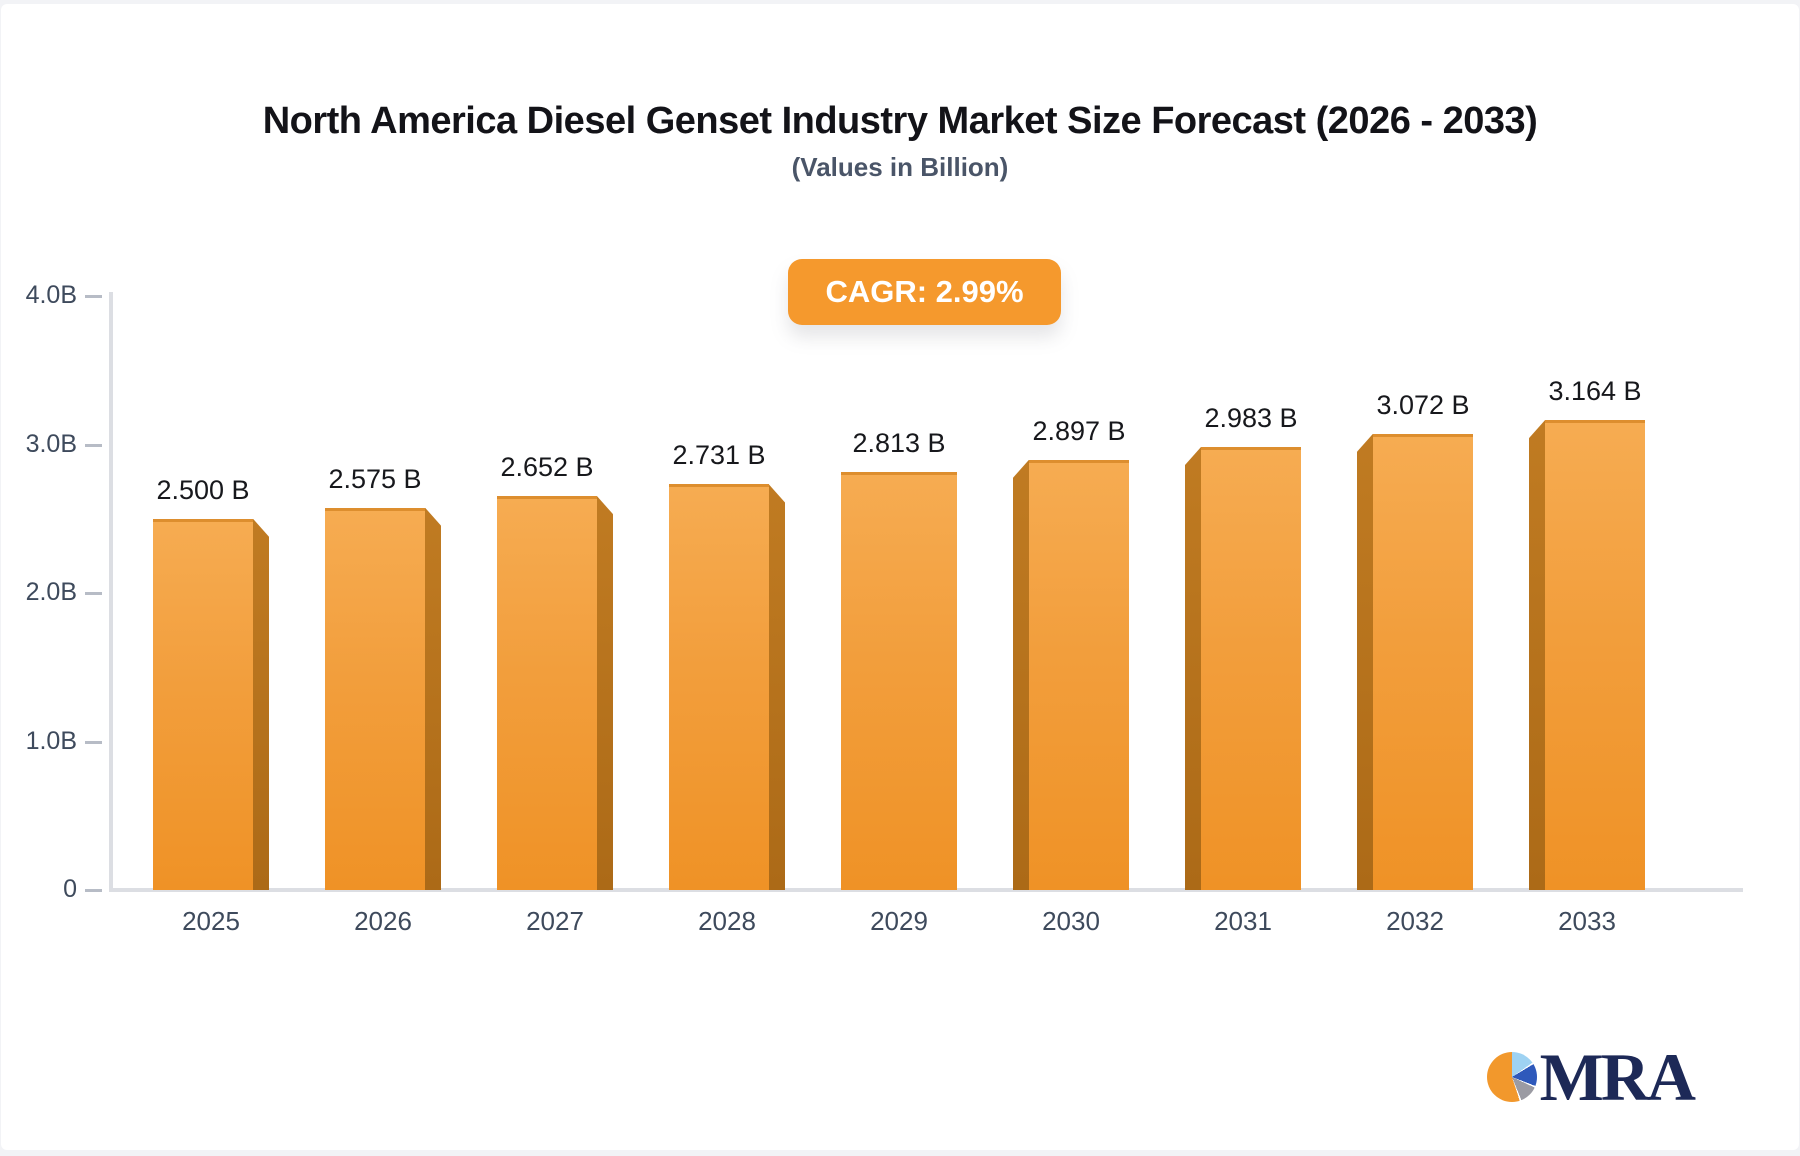 Image resolution: width=1800 pixels, height=1156 pixels. I want to click on mra-logo-pie-icon, so click(1511, 1077).